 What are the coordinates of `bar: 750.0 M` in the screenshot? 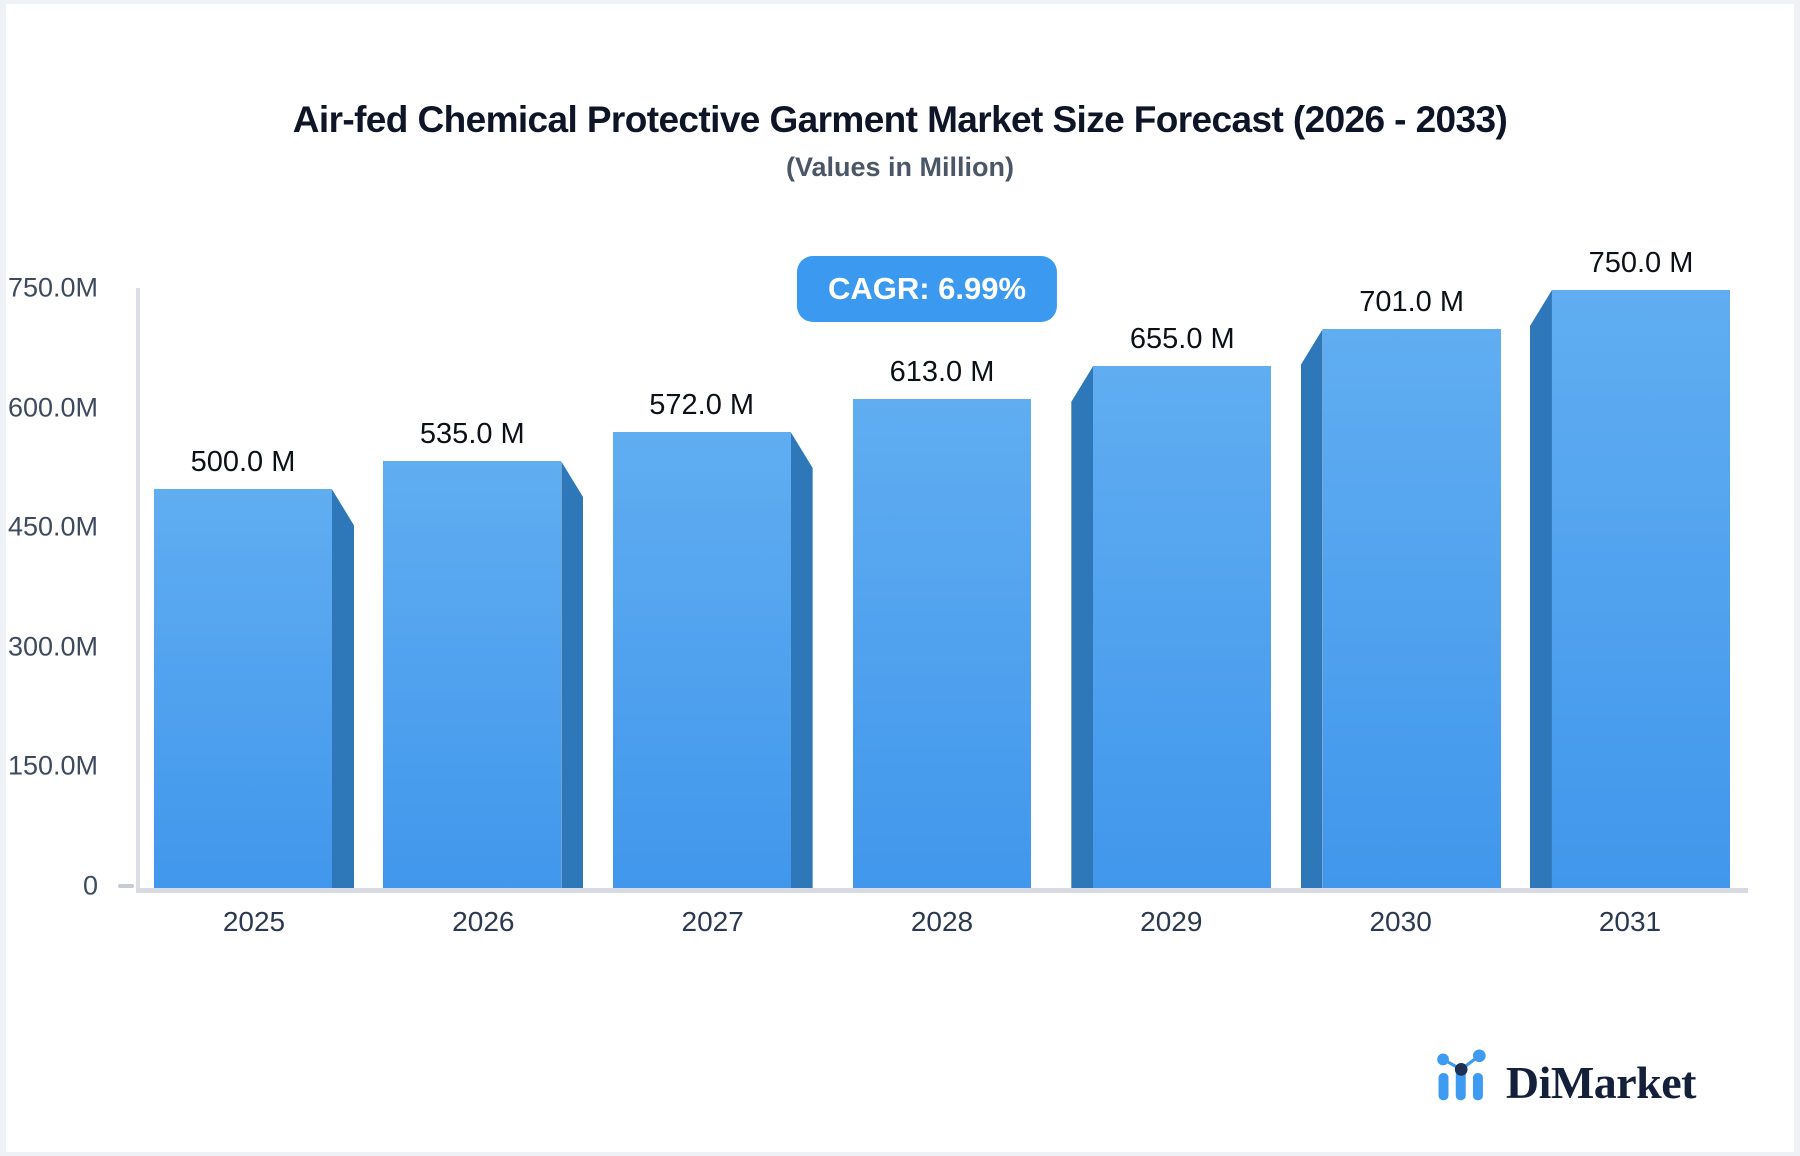 It's located at (1629, 567).